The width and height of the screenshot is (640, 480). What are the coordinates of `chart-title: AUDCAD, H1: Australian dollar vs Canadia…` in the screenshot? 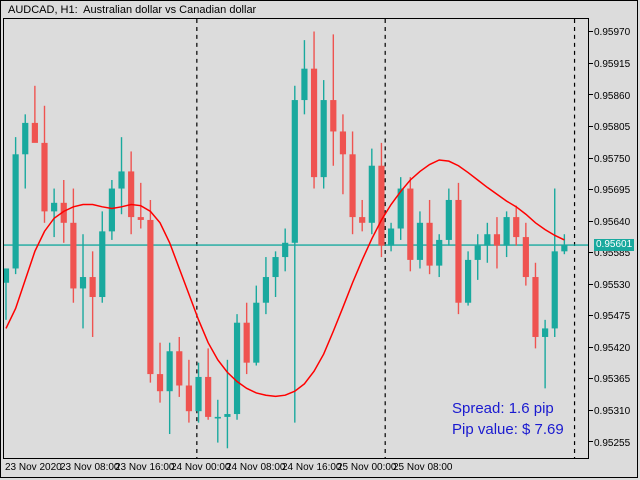 It's located at (132, 10).